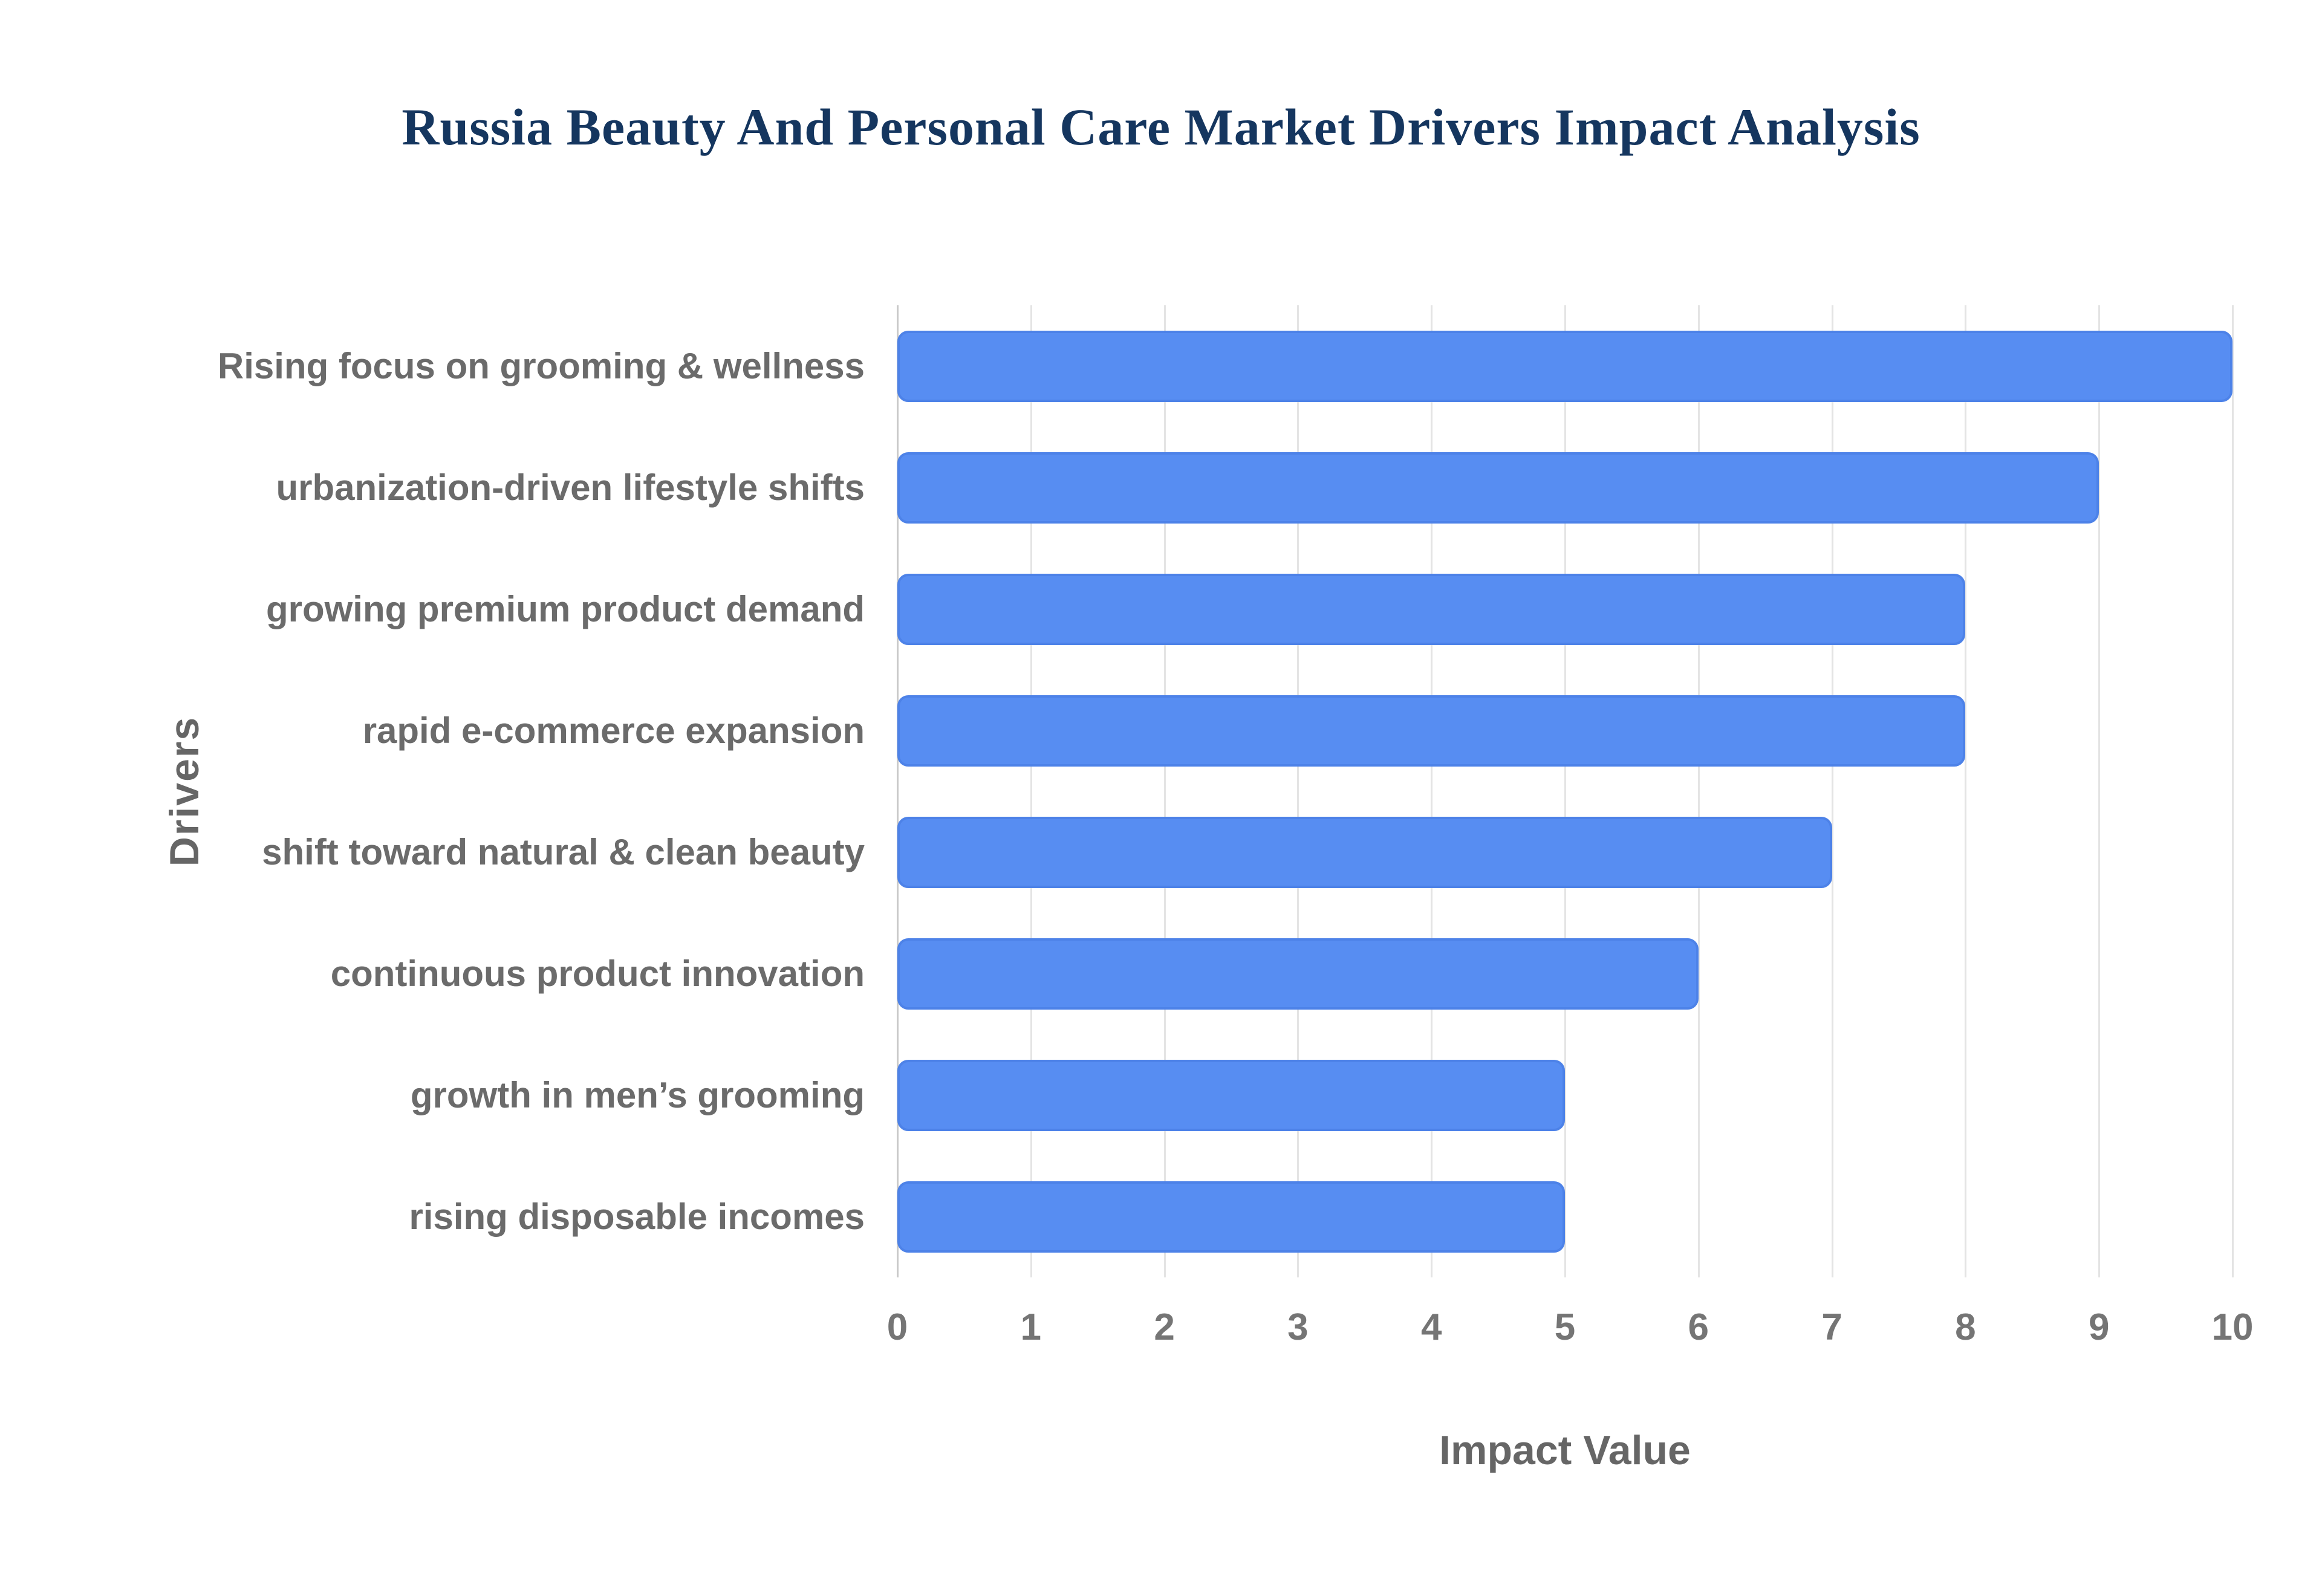  I want to click on x-tick-label: 4, so click(1431, 1327).